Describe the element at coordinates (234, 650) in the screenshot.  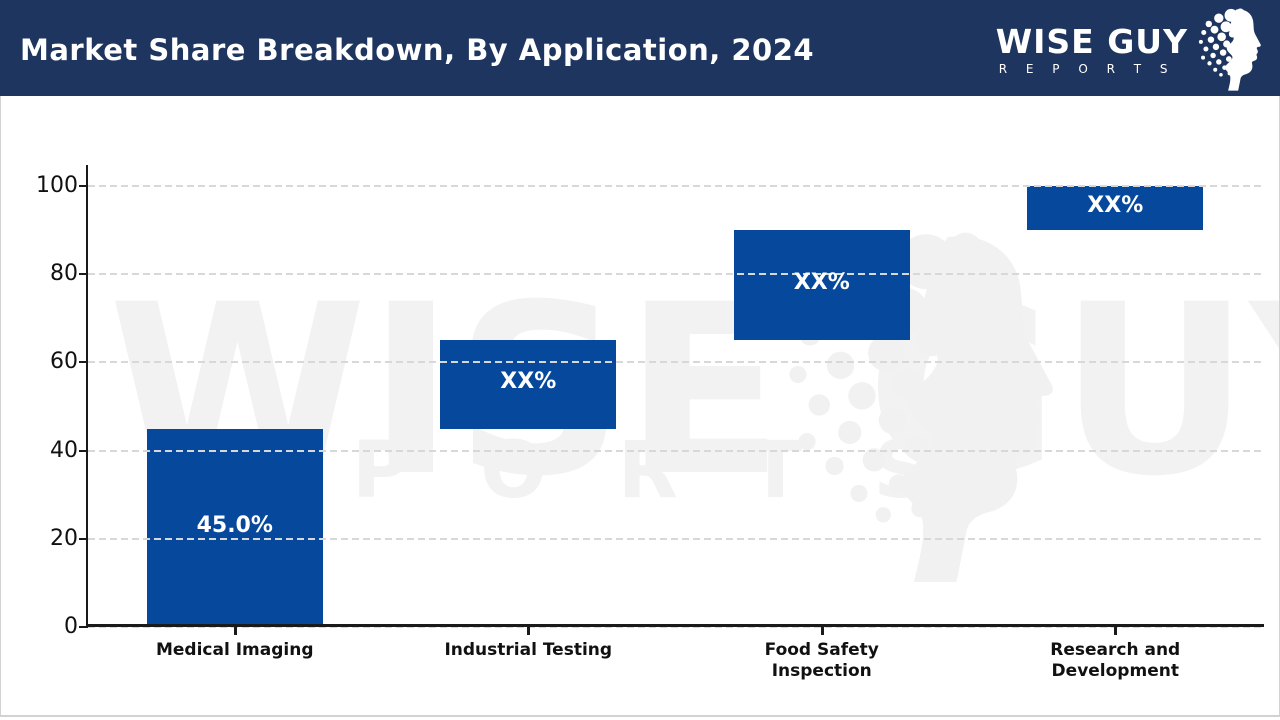
I see `x-category-label: Medical Imaging` at that location.